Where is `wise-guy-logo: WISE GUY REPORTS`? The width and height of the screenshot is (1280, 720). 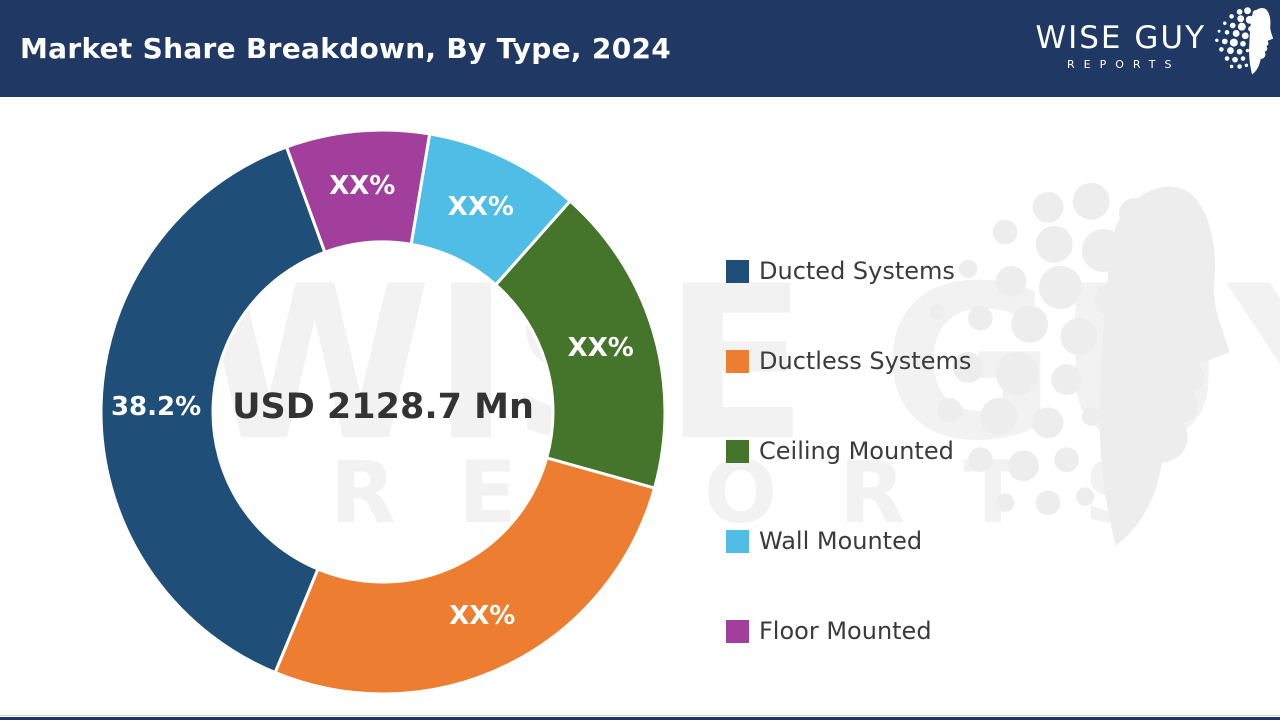 wise-guy-logo: WISE GUY REPORTS is located at coordinates (1155, 46).